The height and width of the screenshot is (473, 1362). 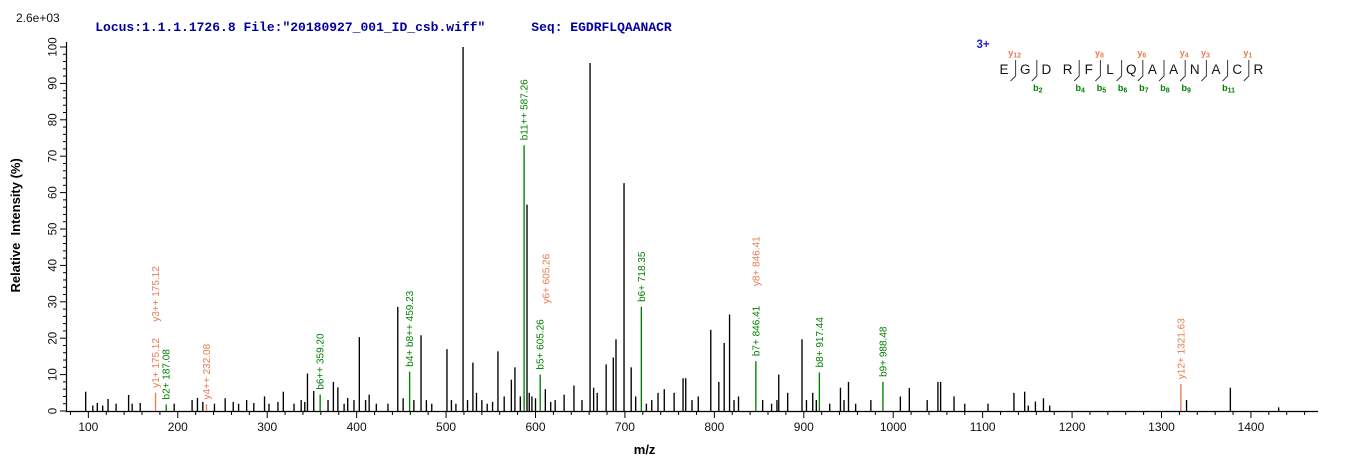 What do you see at coordinates (1195, 69) in the screenshot?
I see `residue-letter: N` at bounding box center [1195, 69].